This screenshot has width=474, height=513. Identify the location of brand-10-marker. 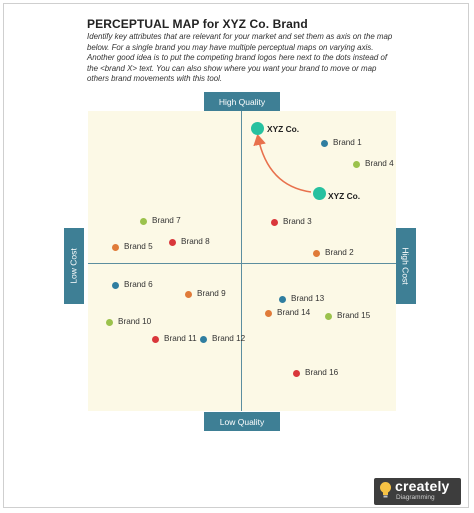
(109, 322).